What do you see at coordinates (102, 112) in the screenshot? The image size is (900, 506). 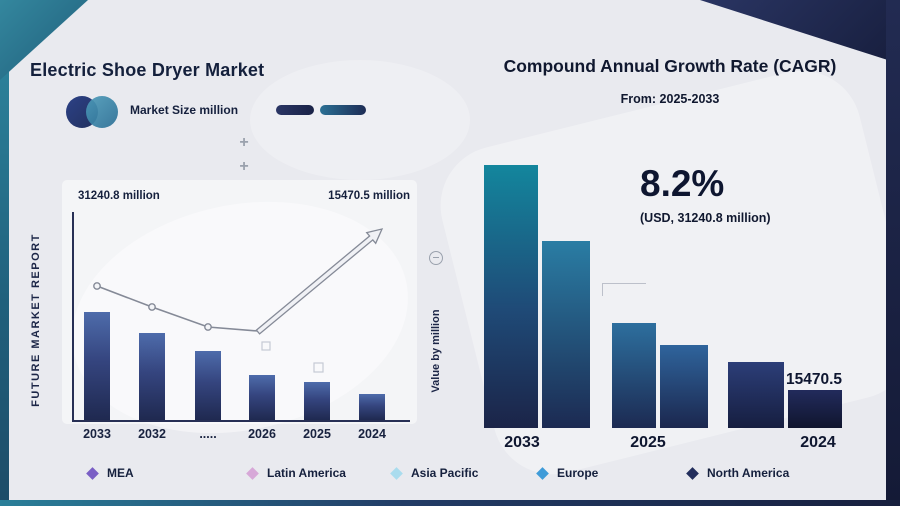 I see `legend-circle-icon` at bounding box center [102, 112].